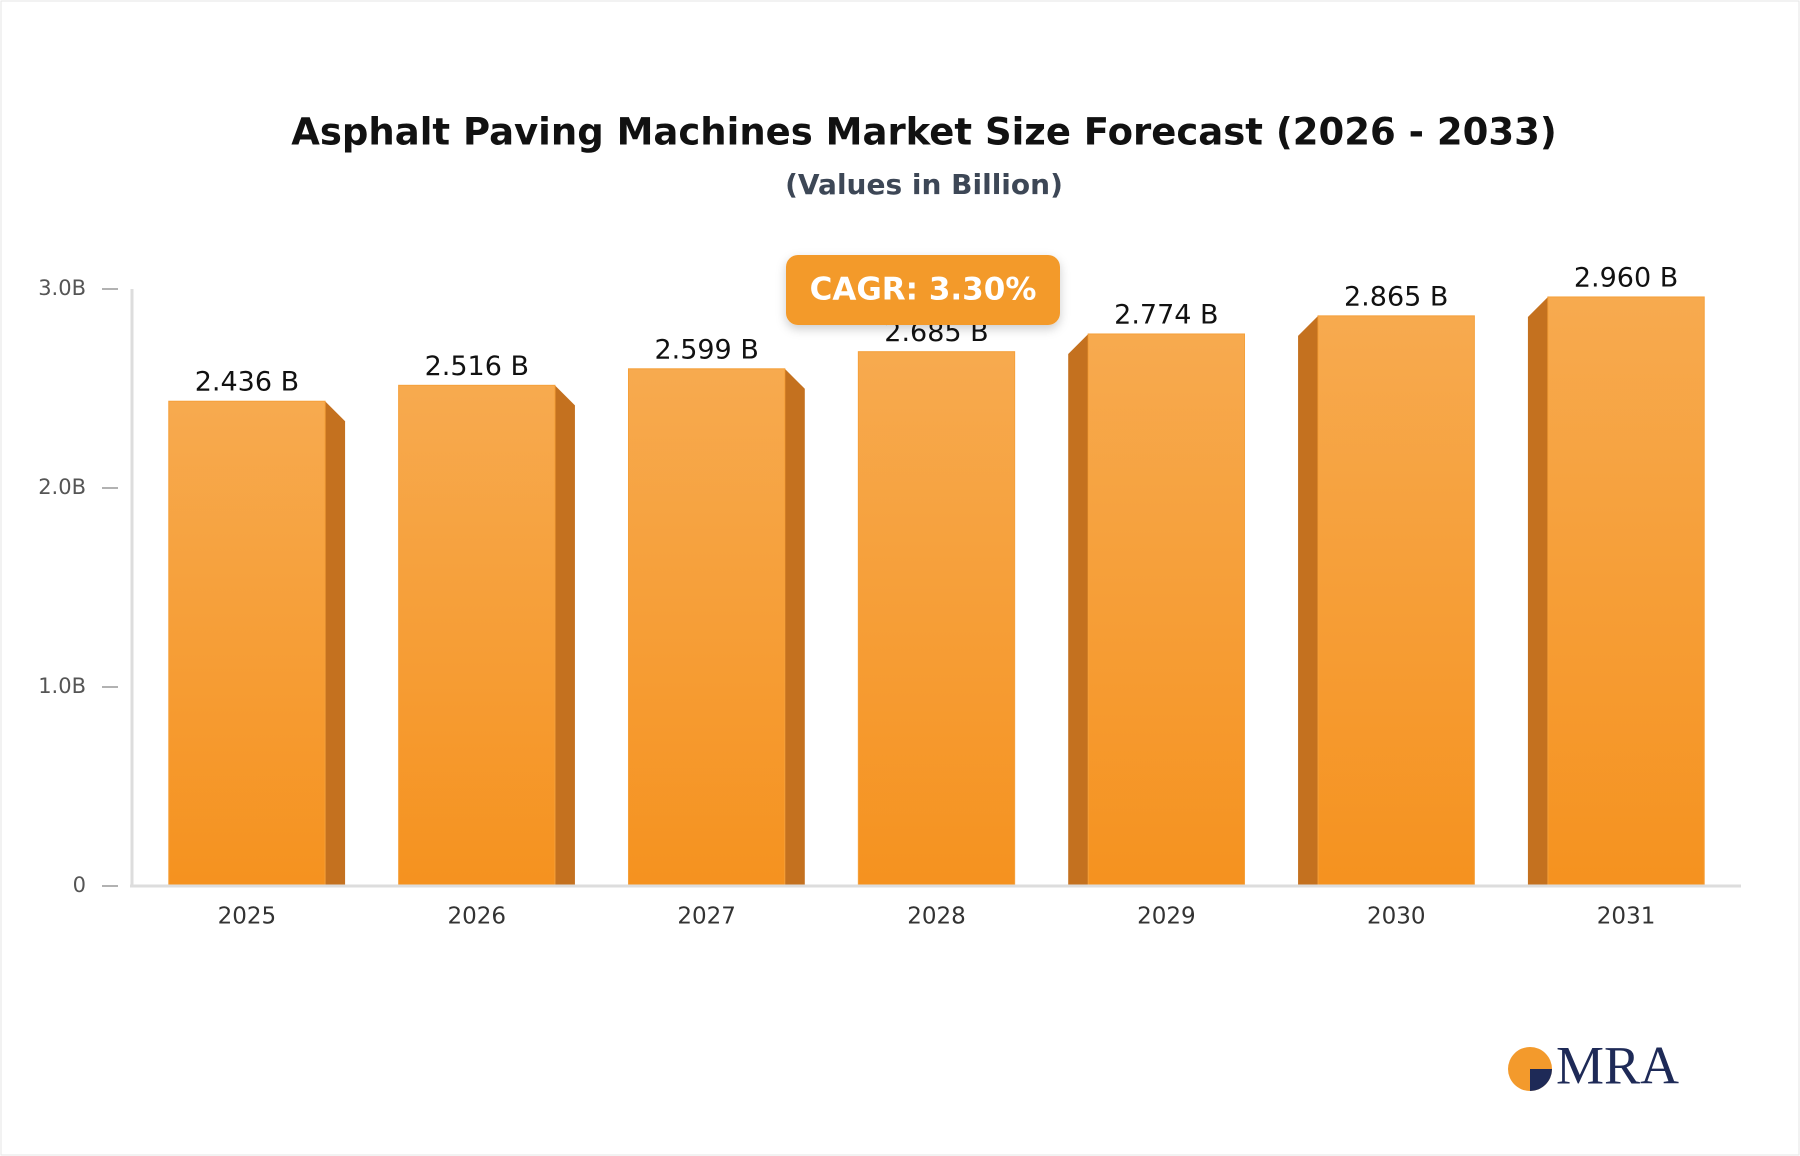  What do you see at coordinates (477, 917) in the screenshot?
I see `x-tick-label: 2026` at bounding box center [477, 917].